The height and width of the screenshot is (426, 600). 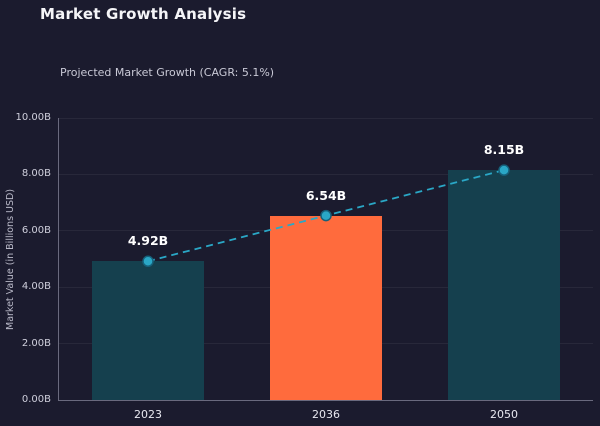 What do you see at coordinates (167, 72) in the screenshot?
I see `chart-subtitle: Projected Market Growth (CAGR: 5.1%)` at bounding box center [167, 72].